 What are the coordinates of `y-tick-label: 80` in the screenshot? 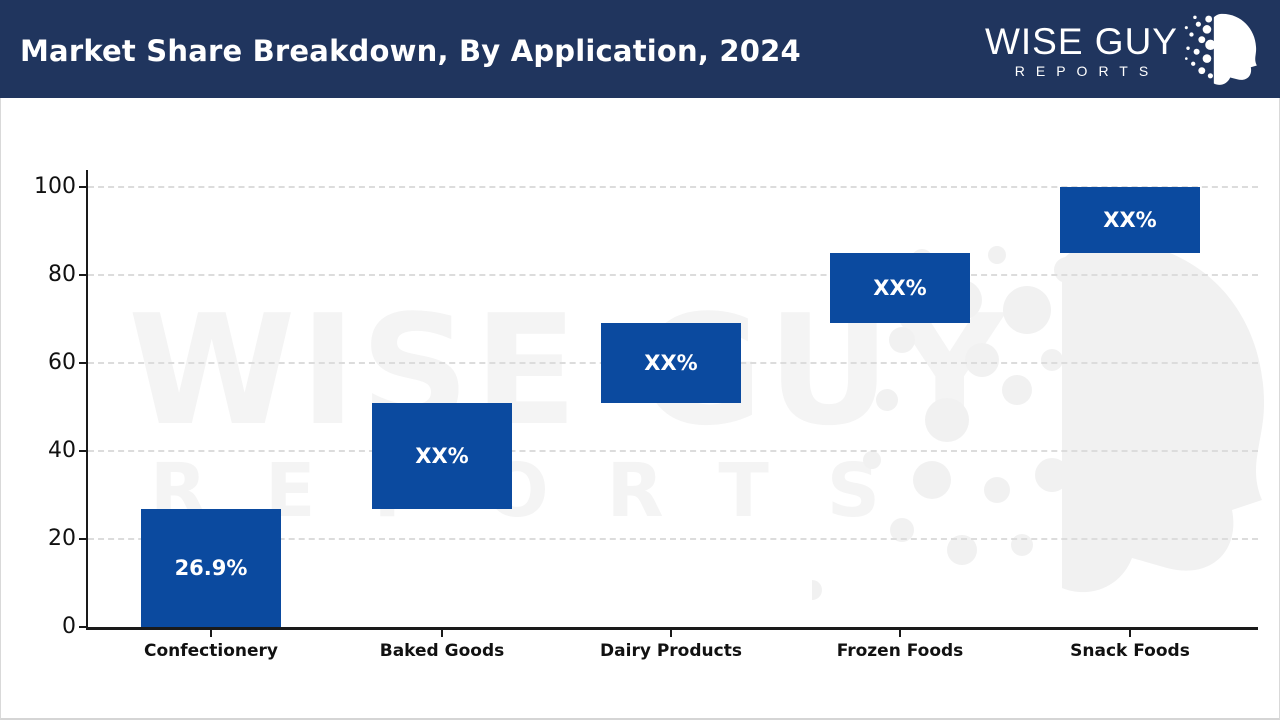 It's located at (62, 274).